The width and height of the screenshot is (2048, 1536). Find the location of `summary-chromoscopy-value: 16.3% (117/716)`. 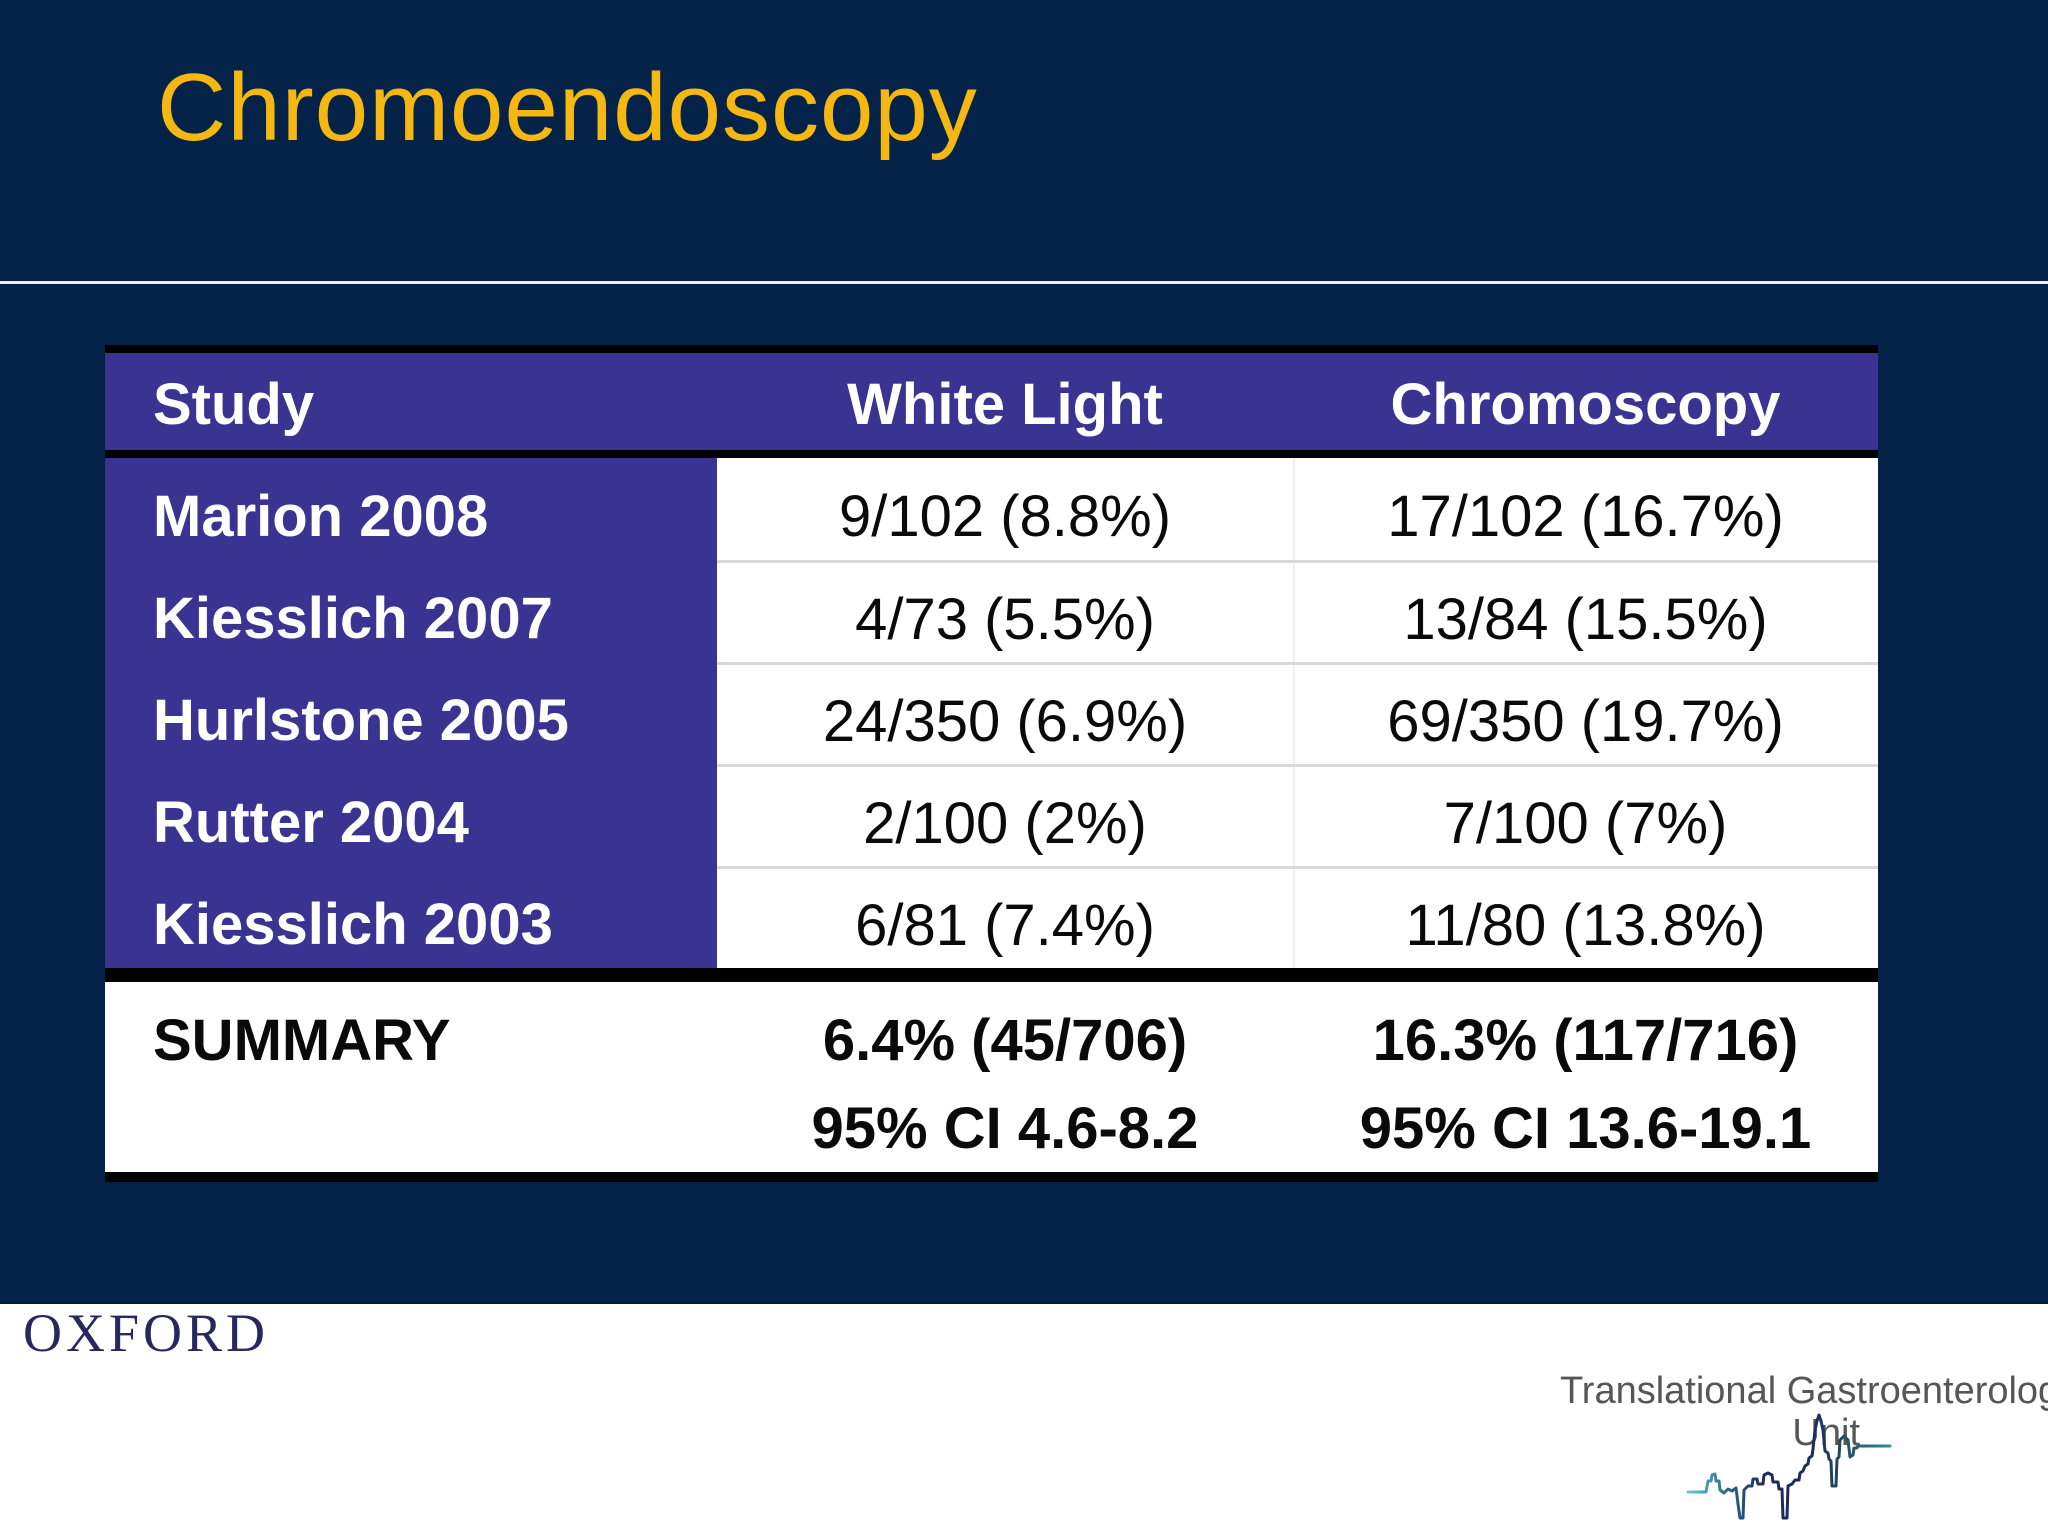

summary-chromoscopy-value: 16.3% (117/716) is located at coordinates (1585, 1040).